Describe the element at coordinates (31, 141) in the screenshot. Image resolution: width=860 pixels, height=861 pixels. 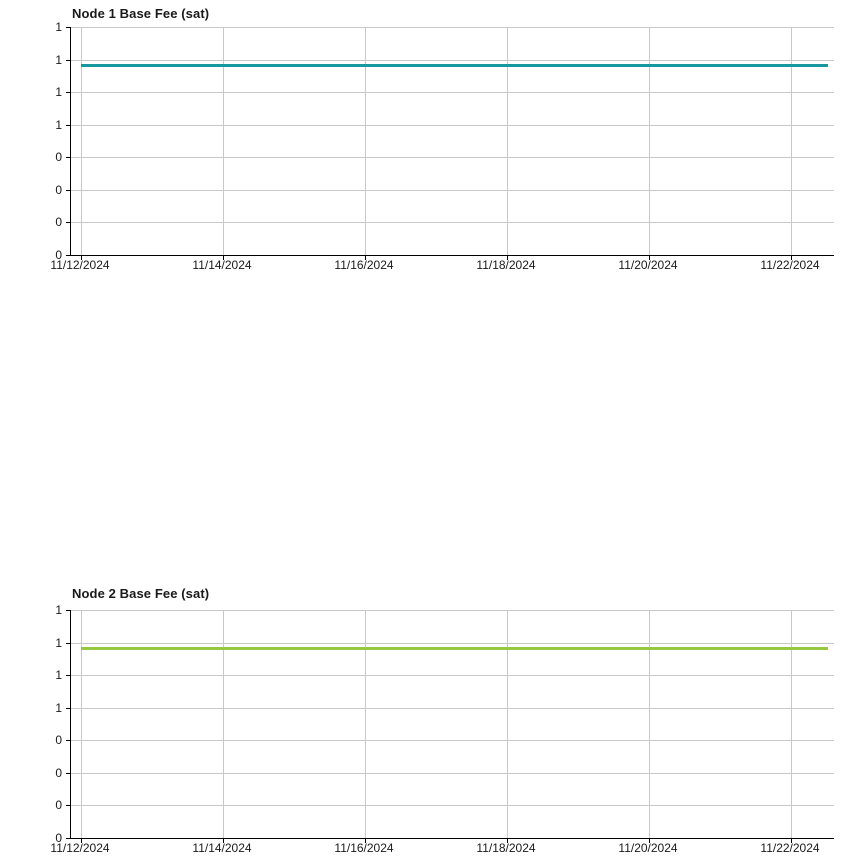
I see `y-axis-label-column: 1 1 1 1 0 0 0 0` at that location.